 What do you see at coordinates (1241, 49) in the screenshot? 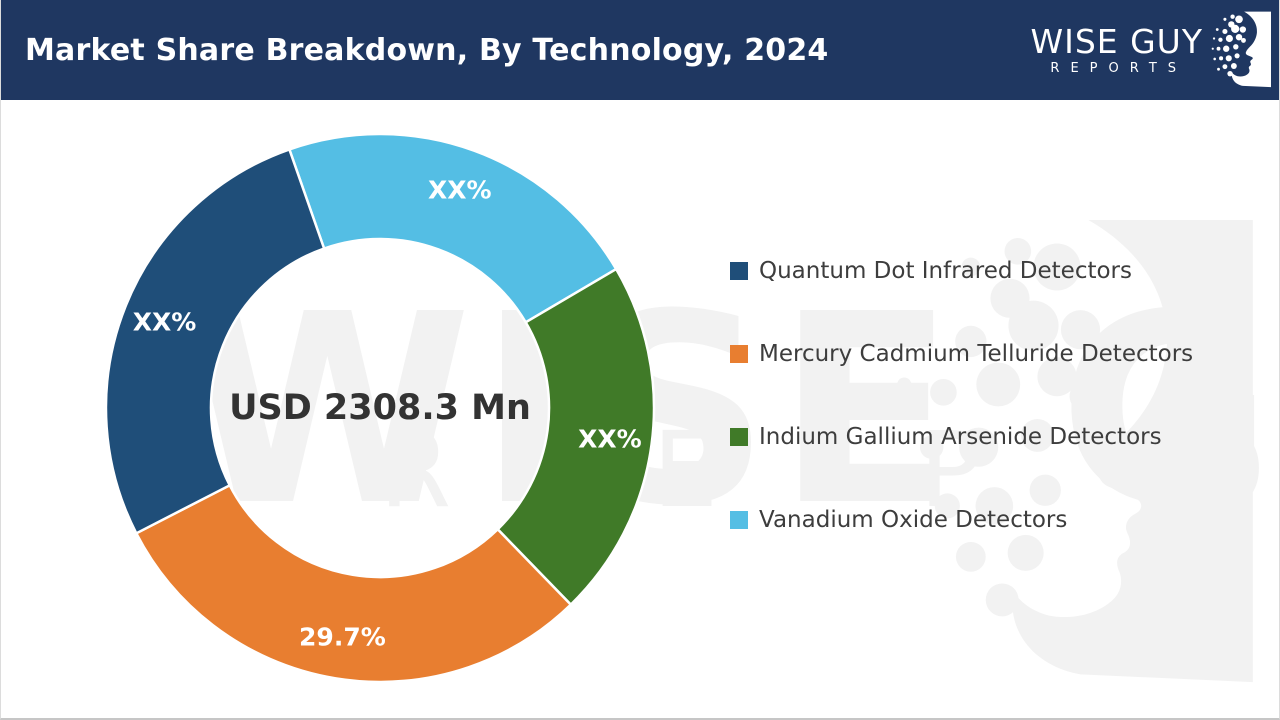
I see `logo-face-icon` at bounding box center [1241, 49].